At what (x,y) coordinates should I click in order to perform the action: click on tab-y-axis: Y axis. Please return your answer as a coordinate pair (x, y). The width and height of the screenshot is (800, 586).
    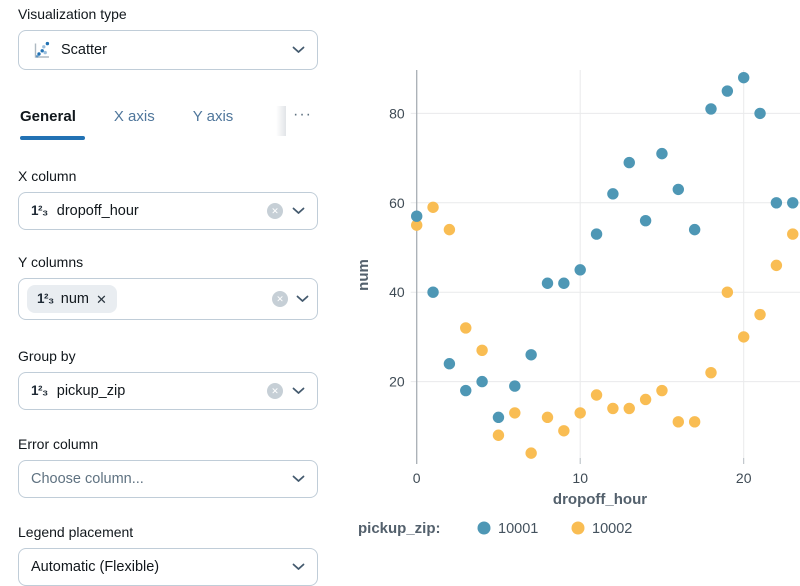
    Looking at the image, I should click on (213, 116).